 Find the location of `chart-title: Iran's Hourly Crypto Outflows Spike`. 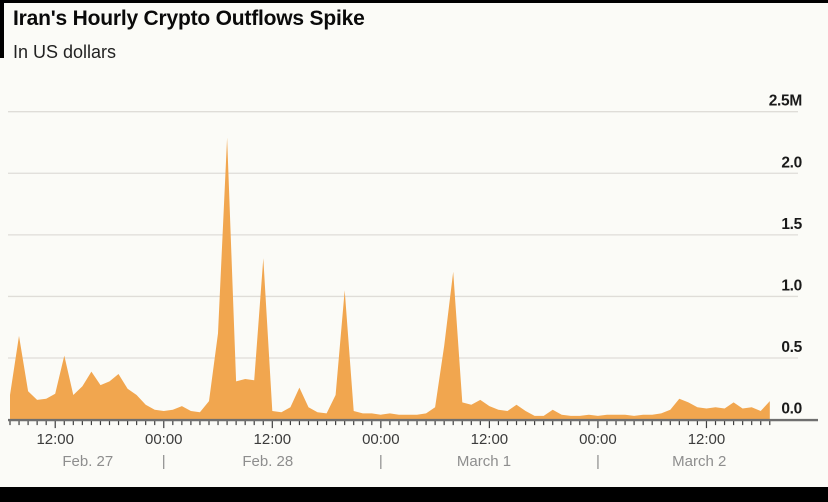

chart-title: Iran's Hourly Crypto Outflows Spike is located at coordinates (189, 18).